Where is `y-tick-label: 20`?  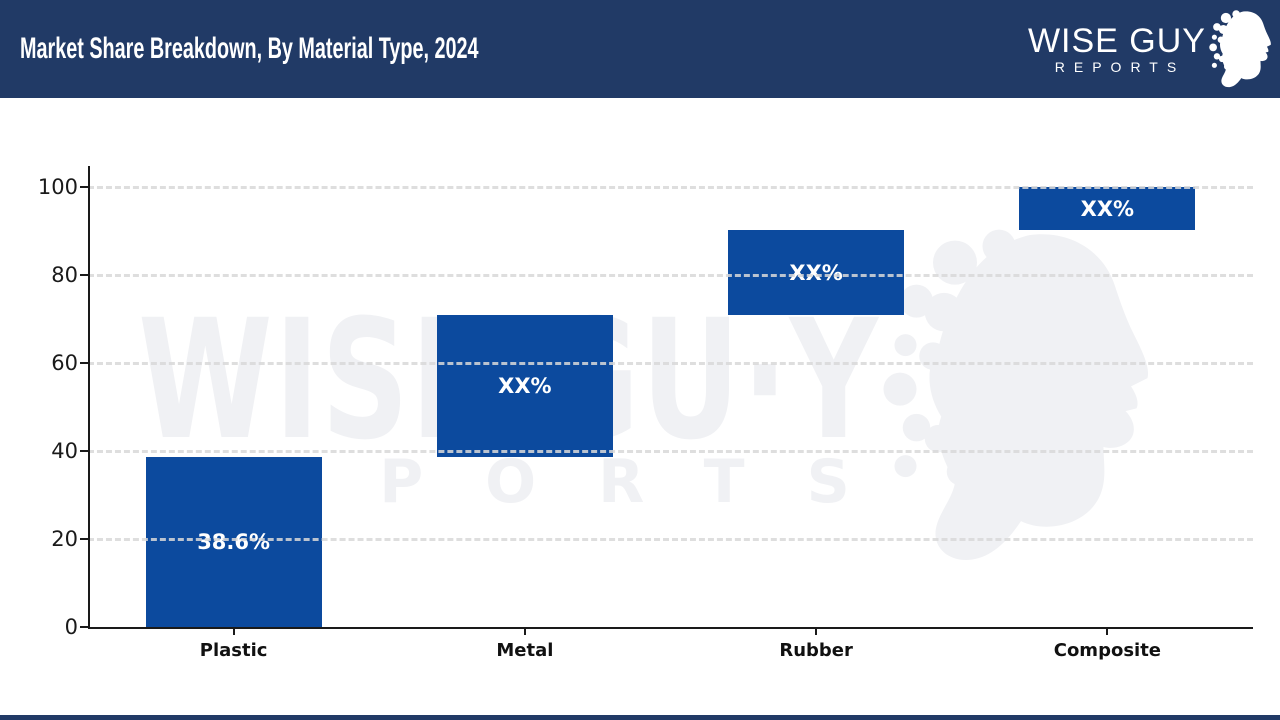 y-tick-label: 20 is located at coordinates (64, 539).